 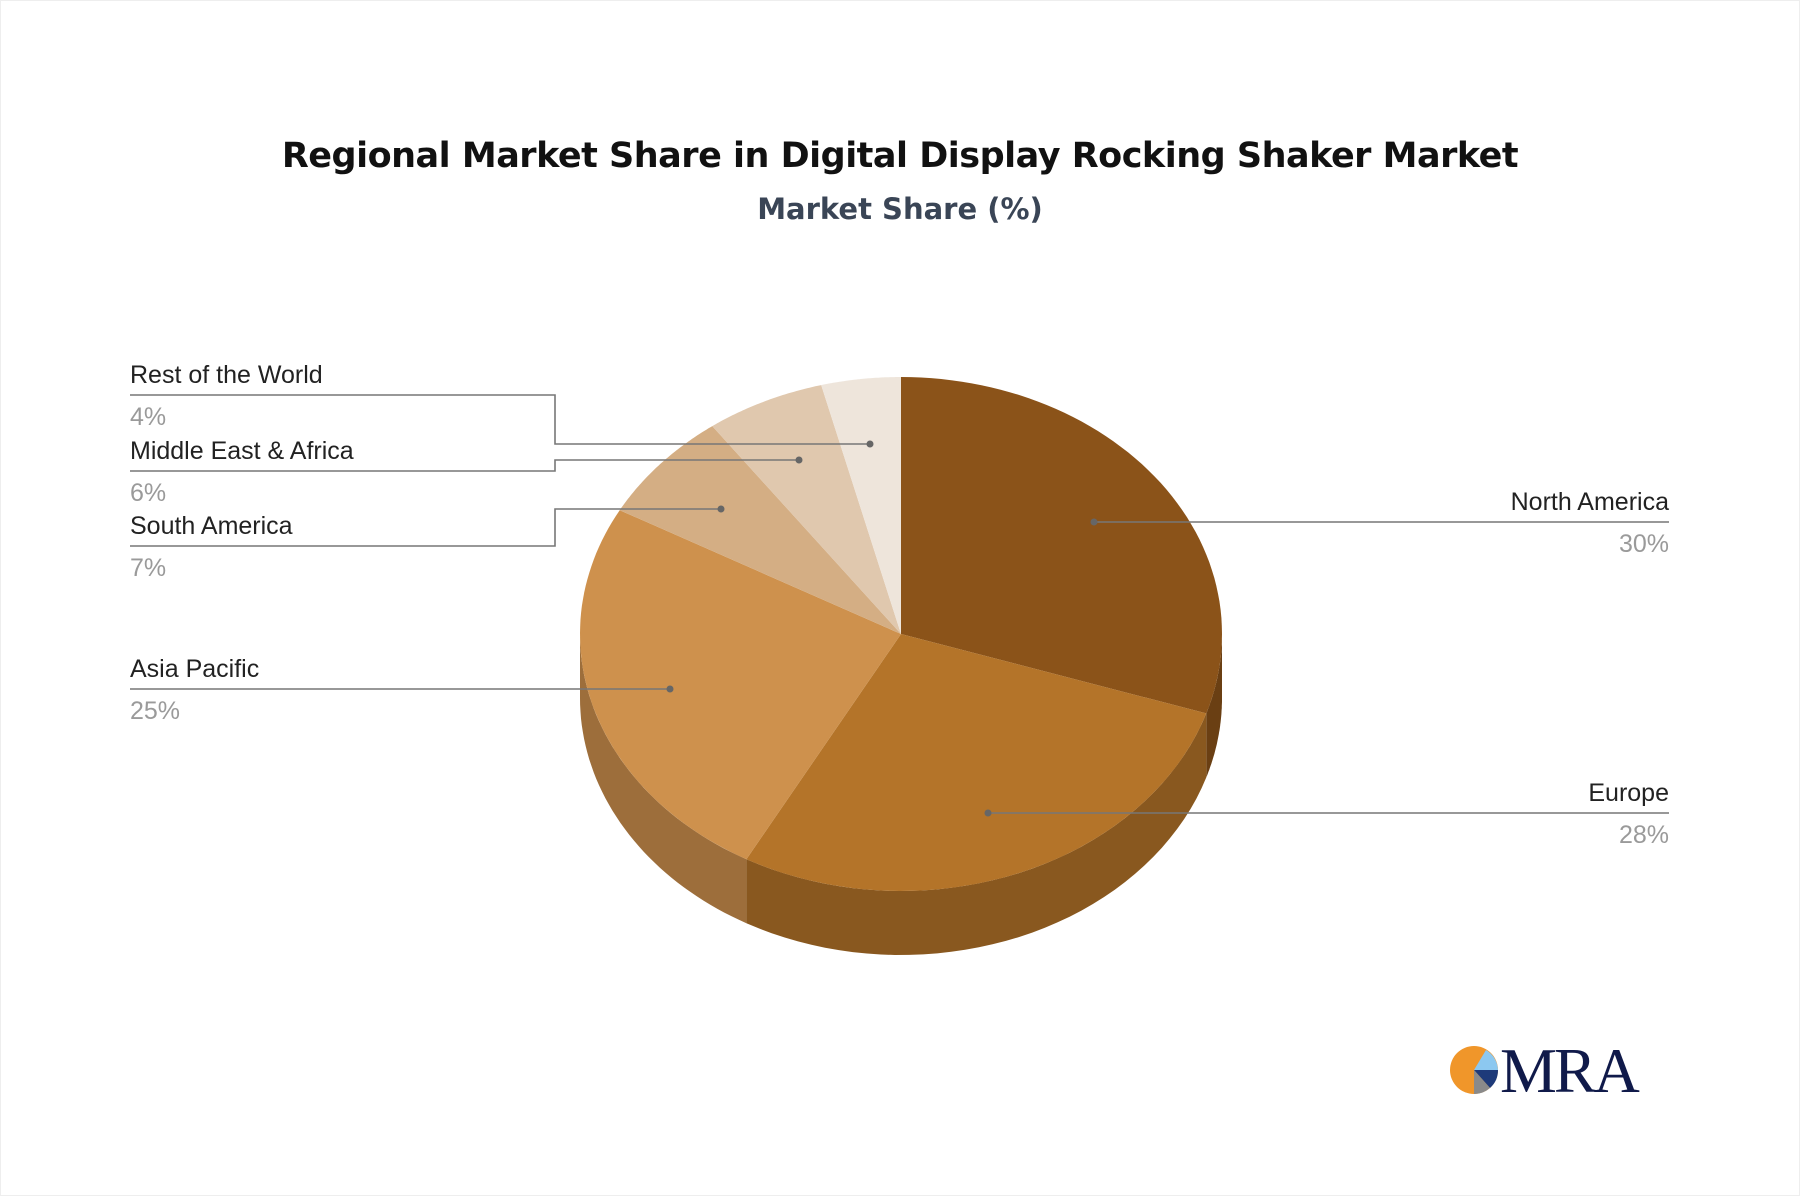 I want to click on slice-rest-of-the-world, so click(x=861, y=505).